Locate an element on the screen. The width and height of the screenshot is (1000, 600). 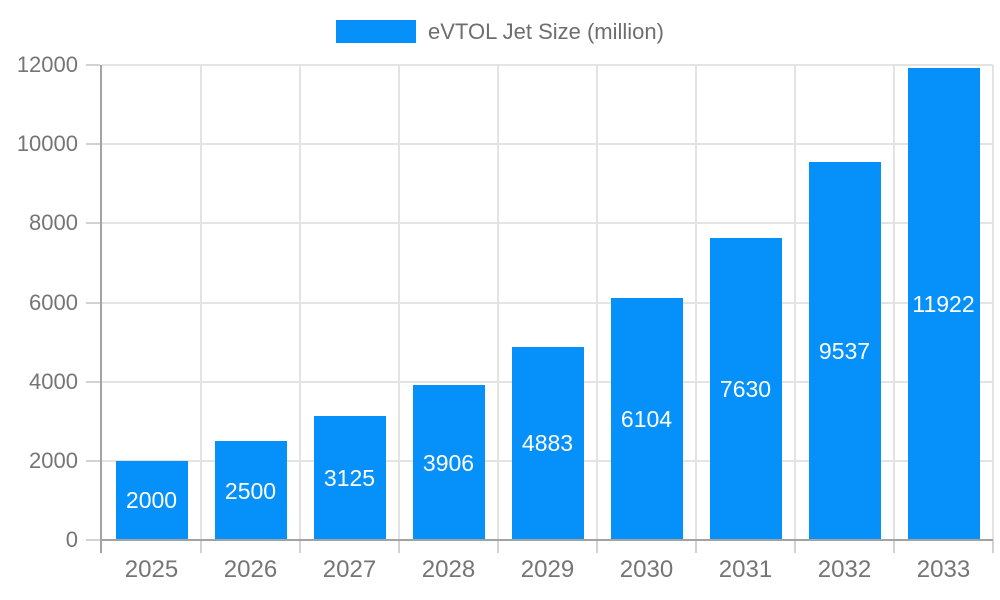
bar-value-label: 3906 is located at coordinates (448, 462).